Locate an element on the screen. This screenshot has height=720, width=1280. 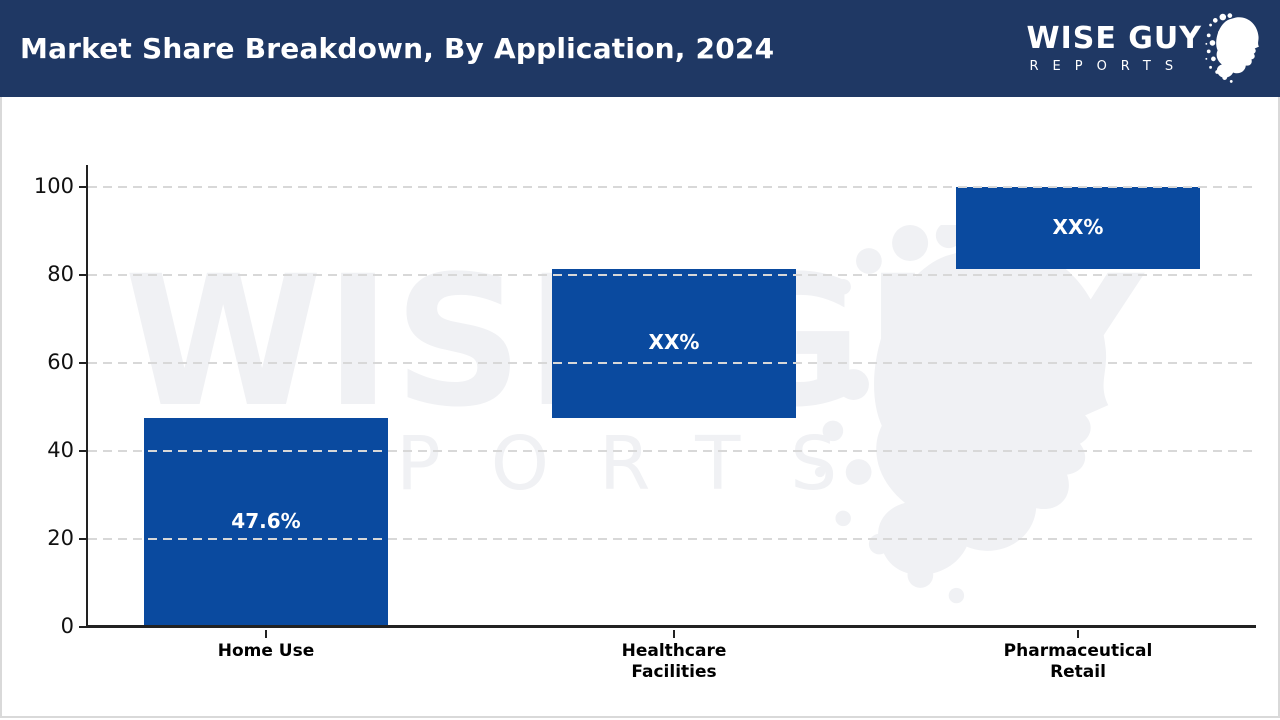
bar-value-label: 47.6% is located at coordinates (266, 521).